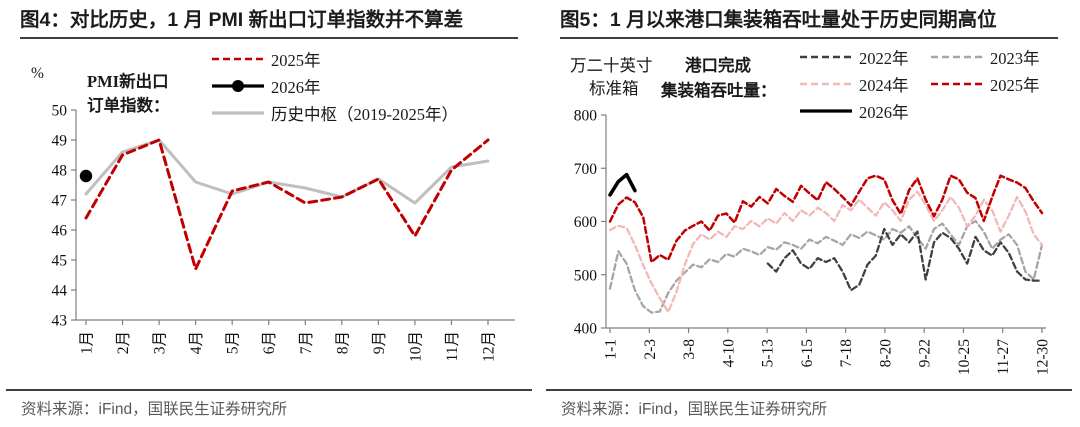 The width and height of the screenshot is (1080, 427). What do you see at coordinates (718, 65) in the screenshot?
I see `series-group-label-line1: 港口完成` at bounding box center [718, 65].